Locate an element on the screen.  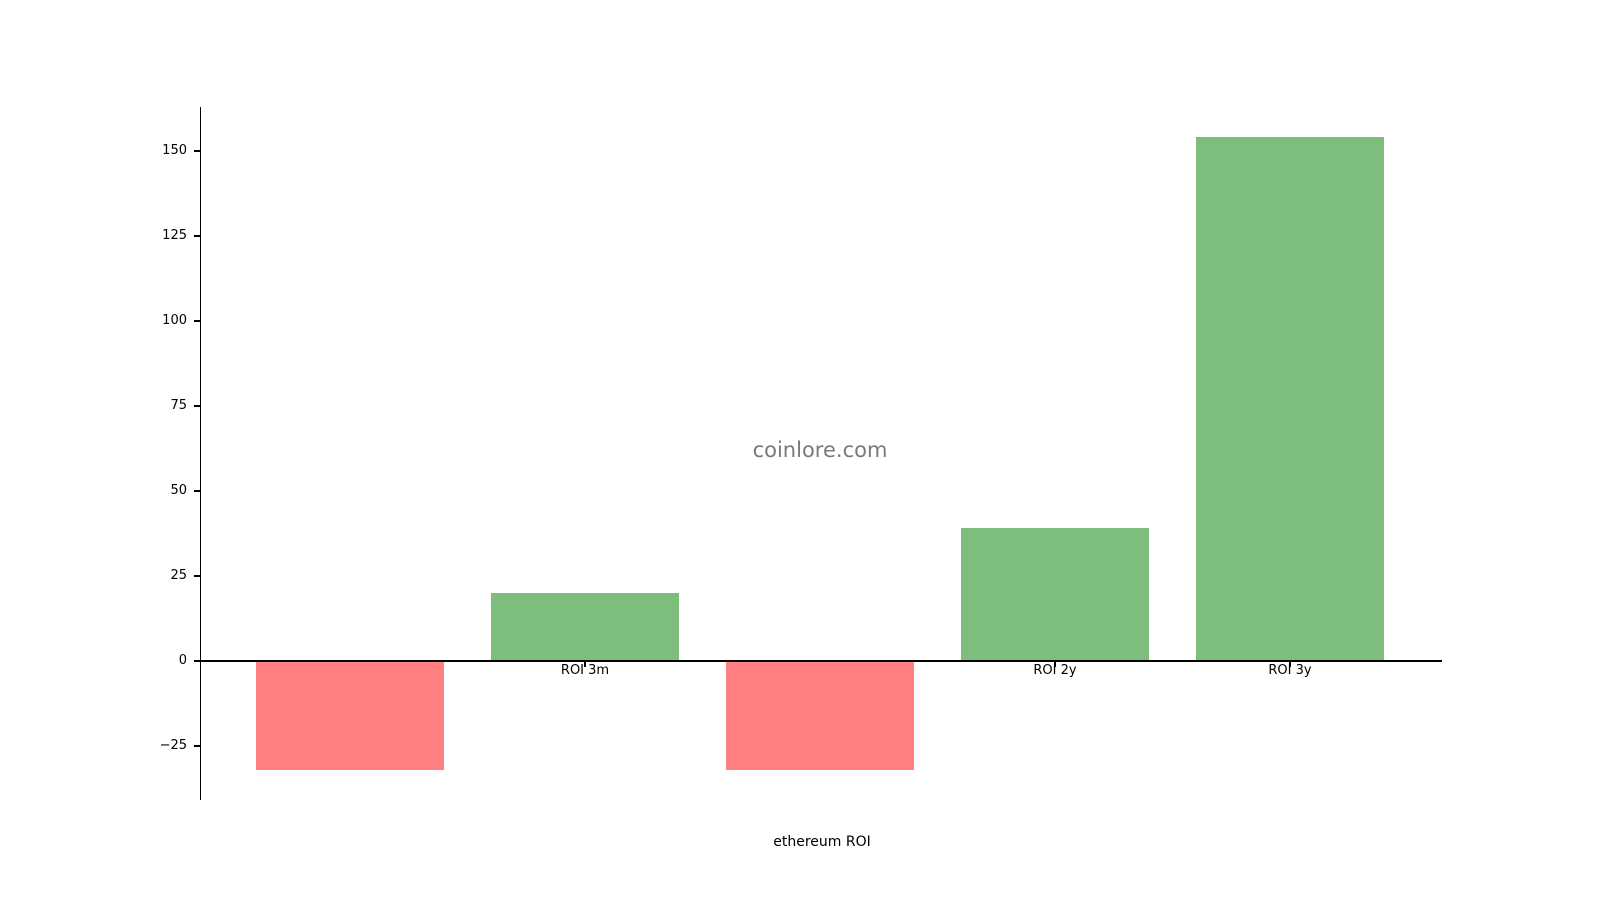
x-axis-line is located at coordinates (820, 661).